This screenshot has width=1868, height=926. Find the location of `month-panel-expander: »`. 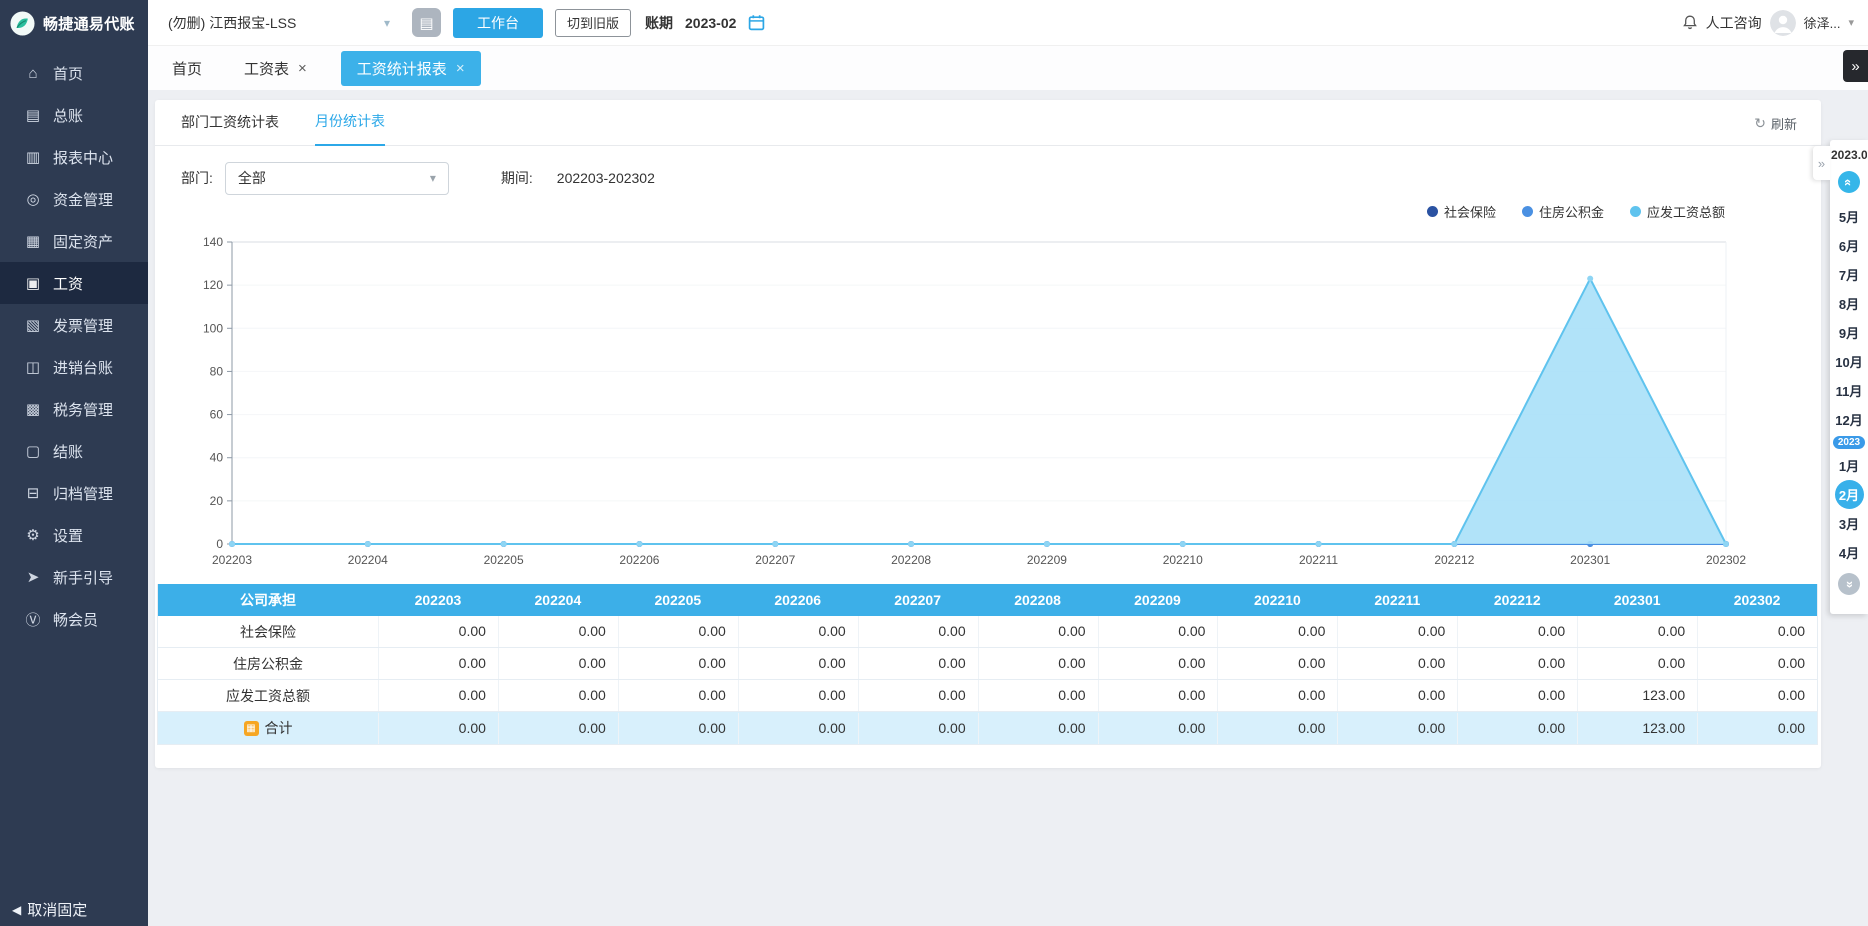

month-panel-expander: » is located at coordinates (1821, 163).